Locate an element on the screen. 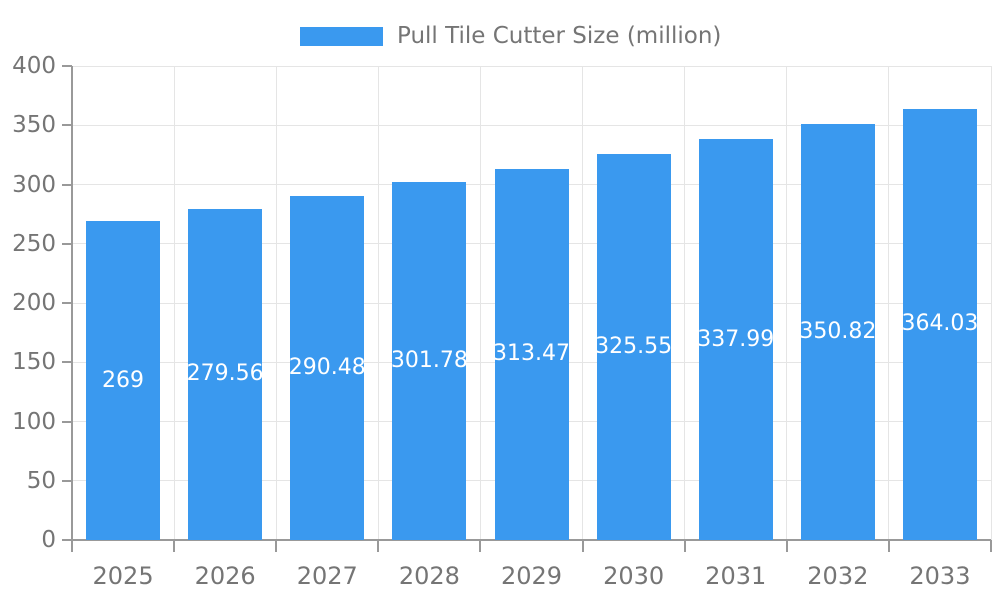  y-axis-line is located at coordinates (72, 309).